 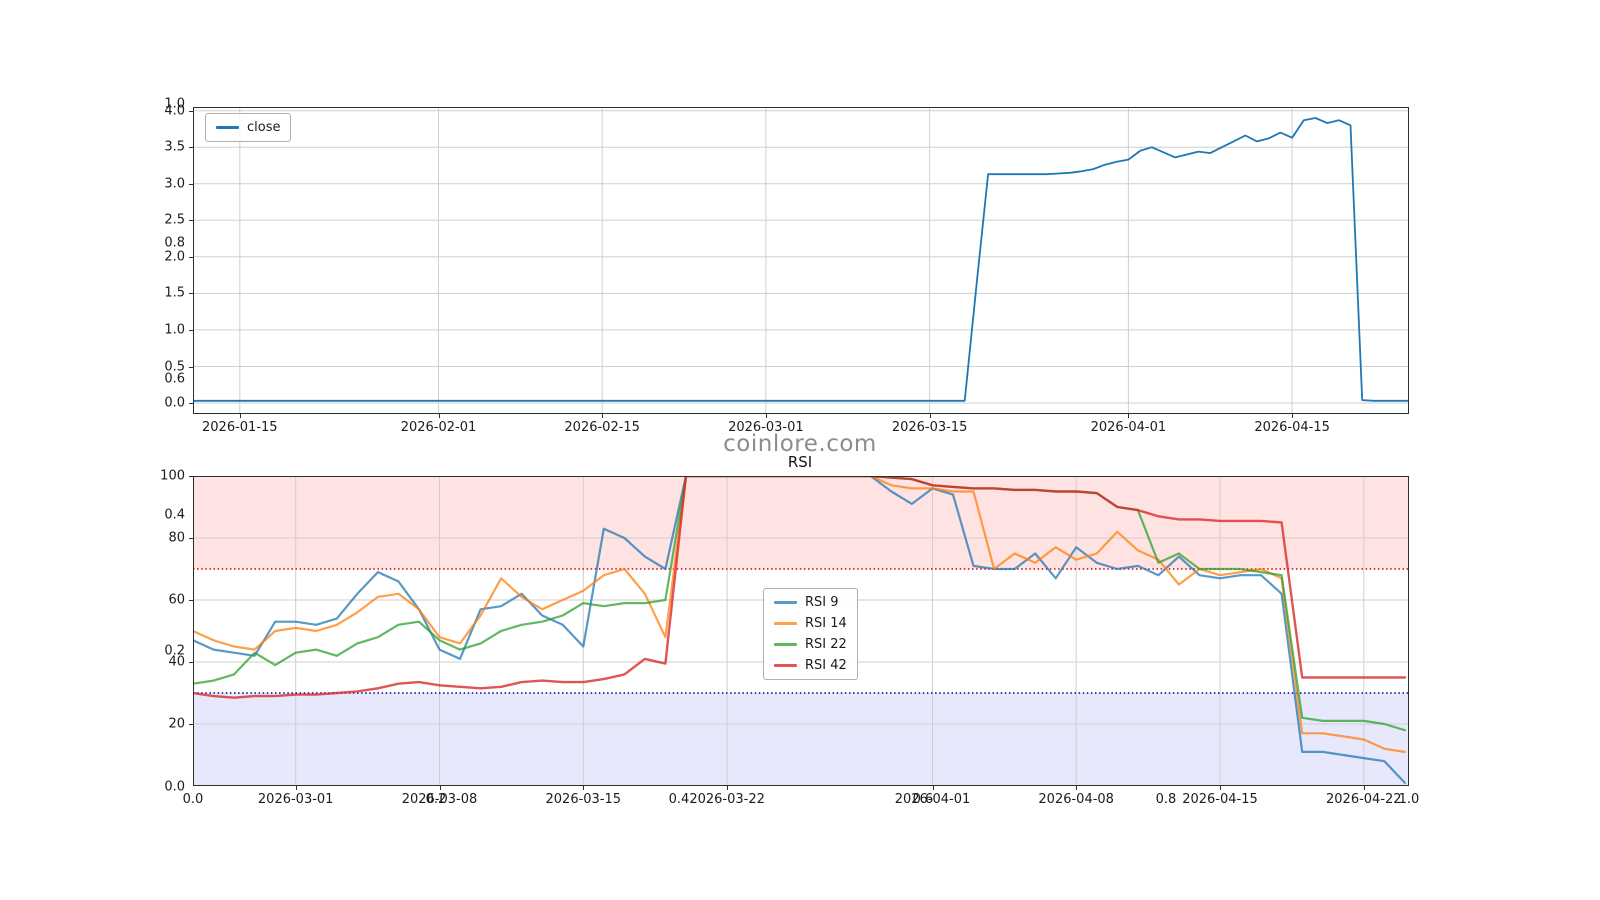 I want to click on stray-y-label: 0.4, so click(x=174, y=515).